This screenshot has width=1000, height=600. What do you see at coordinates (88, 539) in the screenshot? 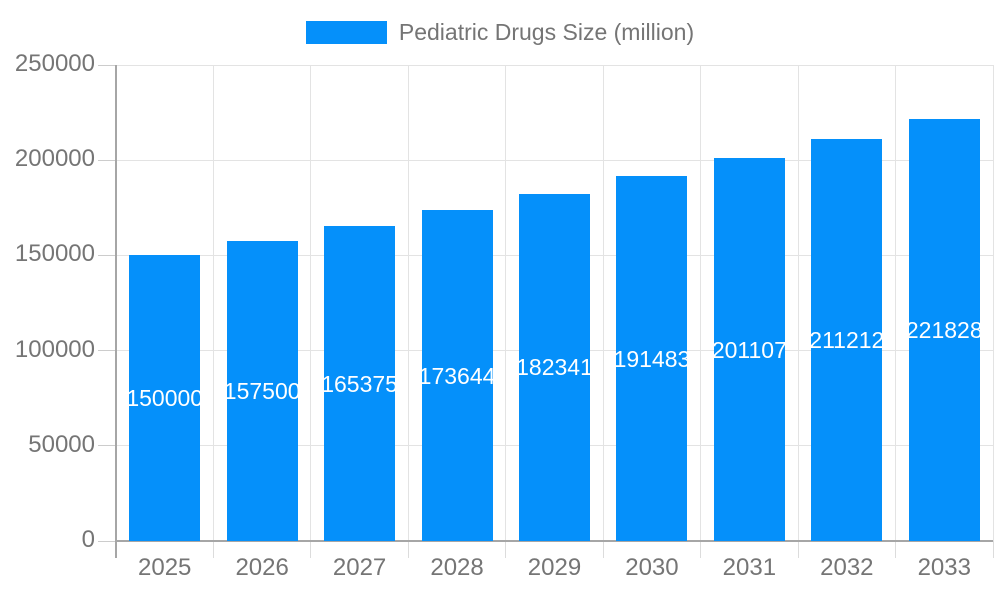
I see `y-tick-label: 0` at bounding box center [88, 539].